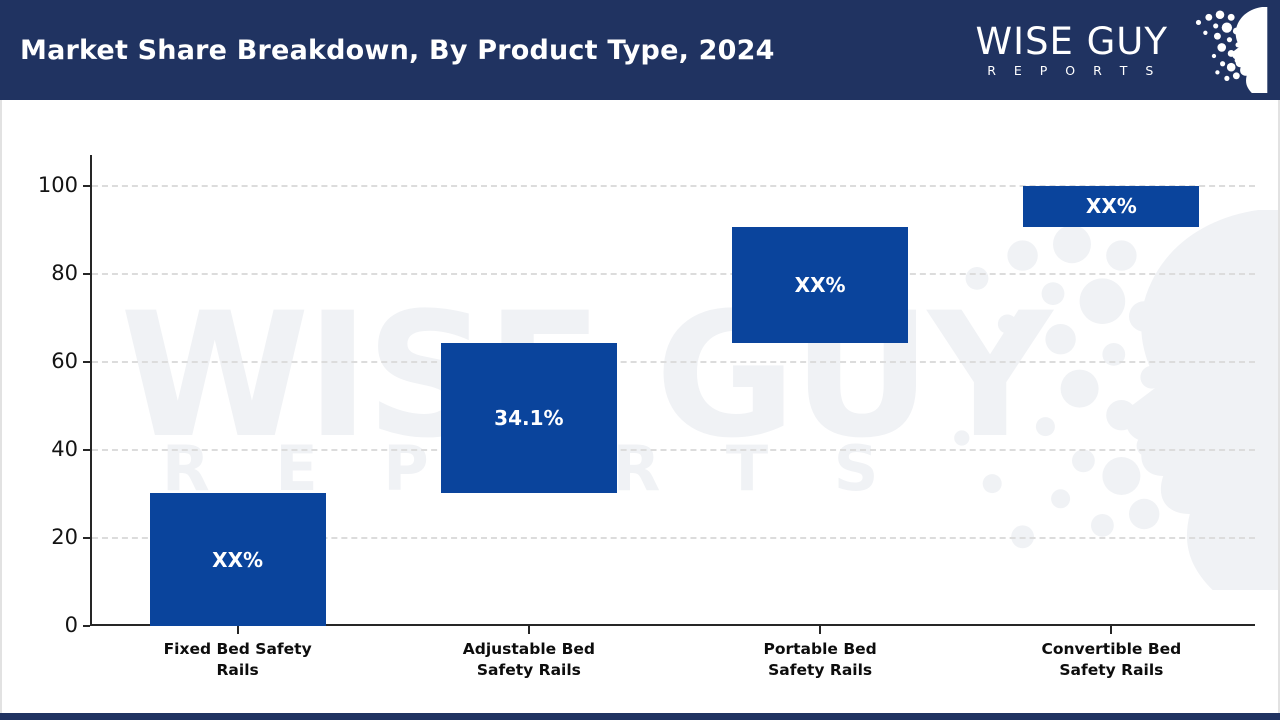  I want to click on x-axis-category-label: Adjustable Bed Safety Rails, so click(529, 659).